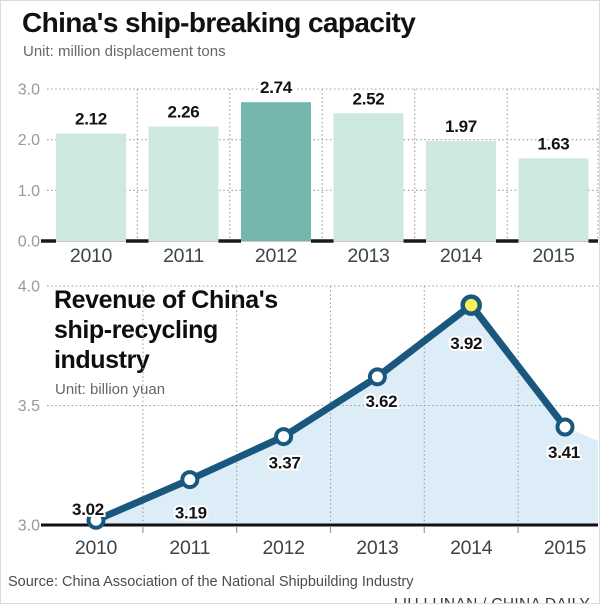 This screenshot has width=600, height=604. I want to click on bar-2013, so click(368, 177).